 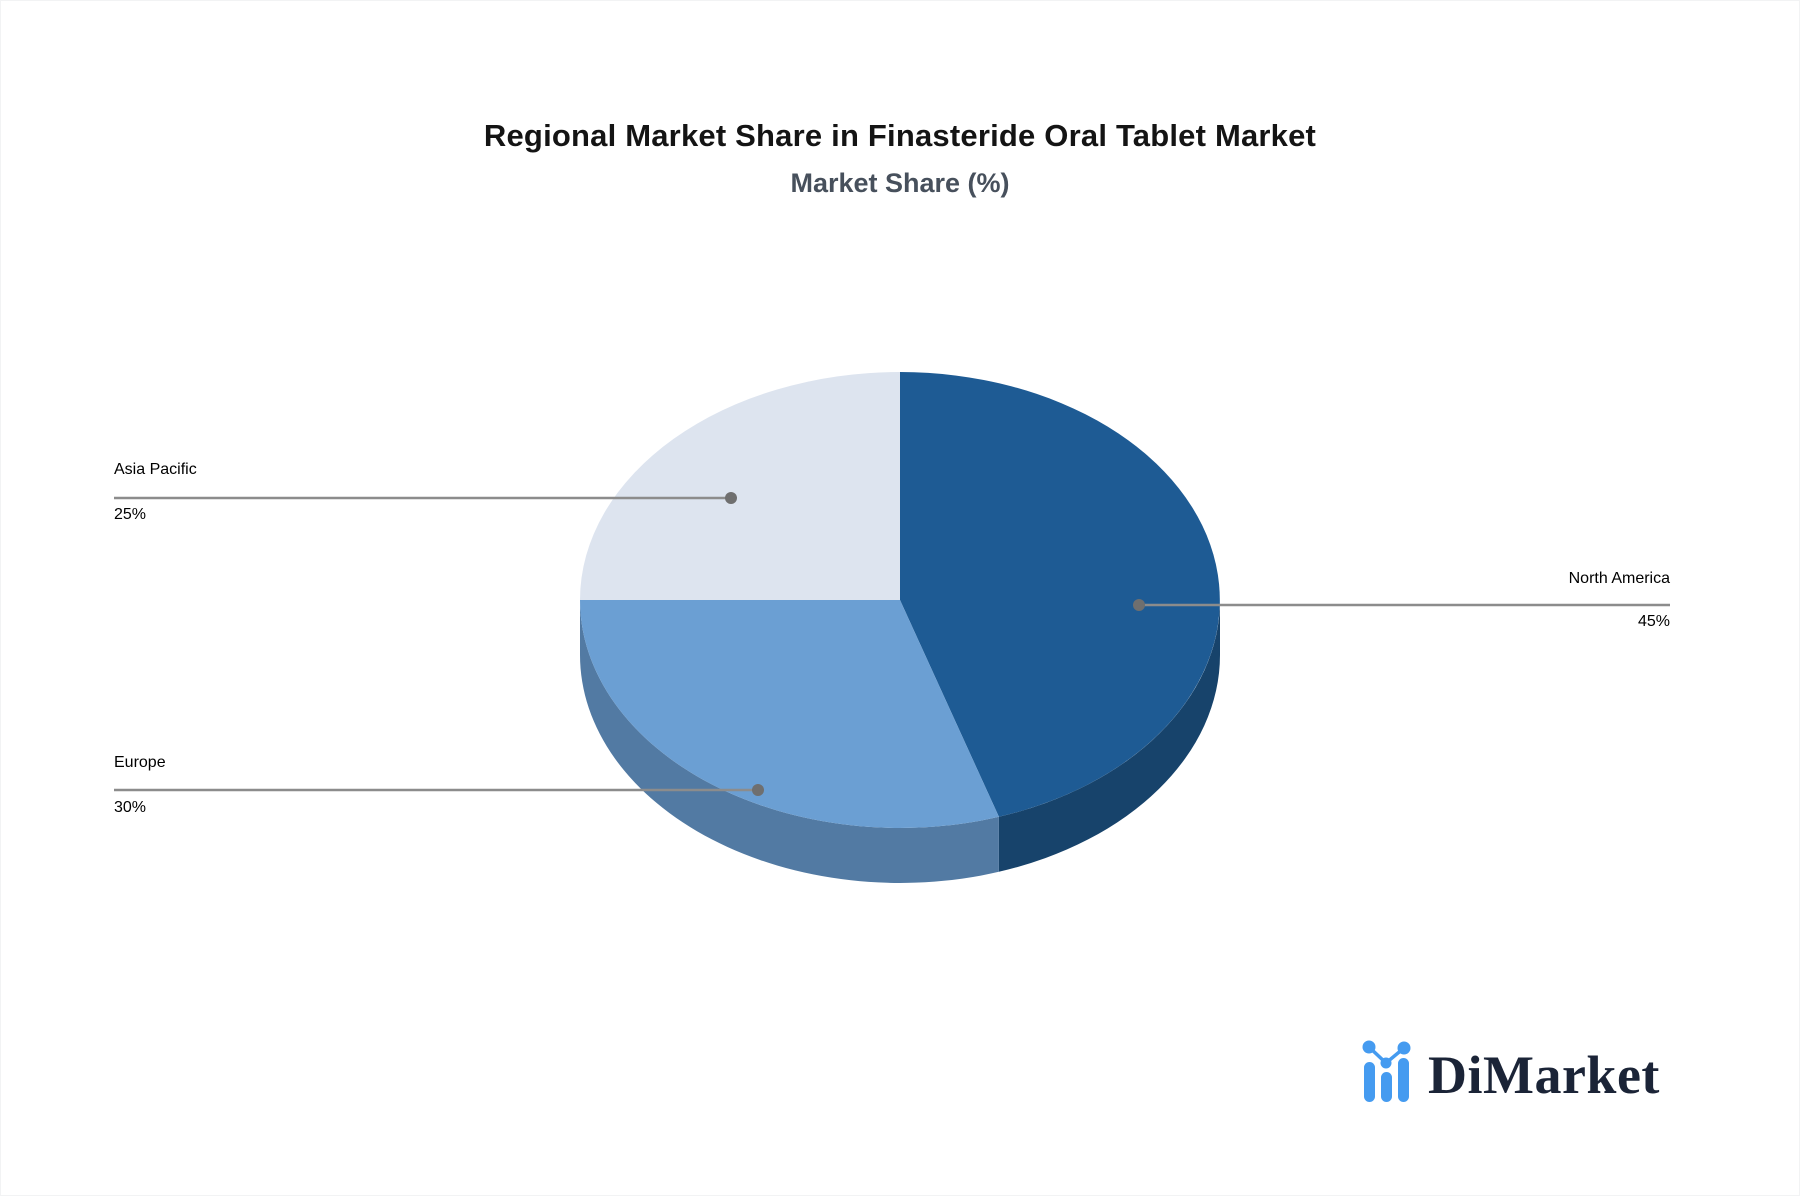 I want to click on value-asia-pacific: 25%, so click(x=130, y=514).